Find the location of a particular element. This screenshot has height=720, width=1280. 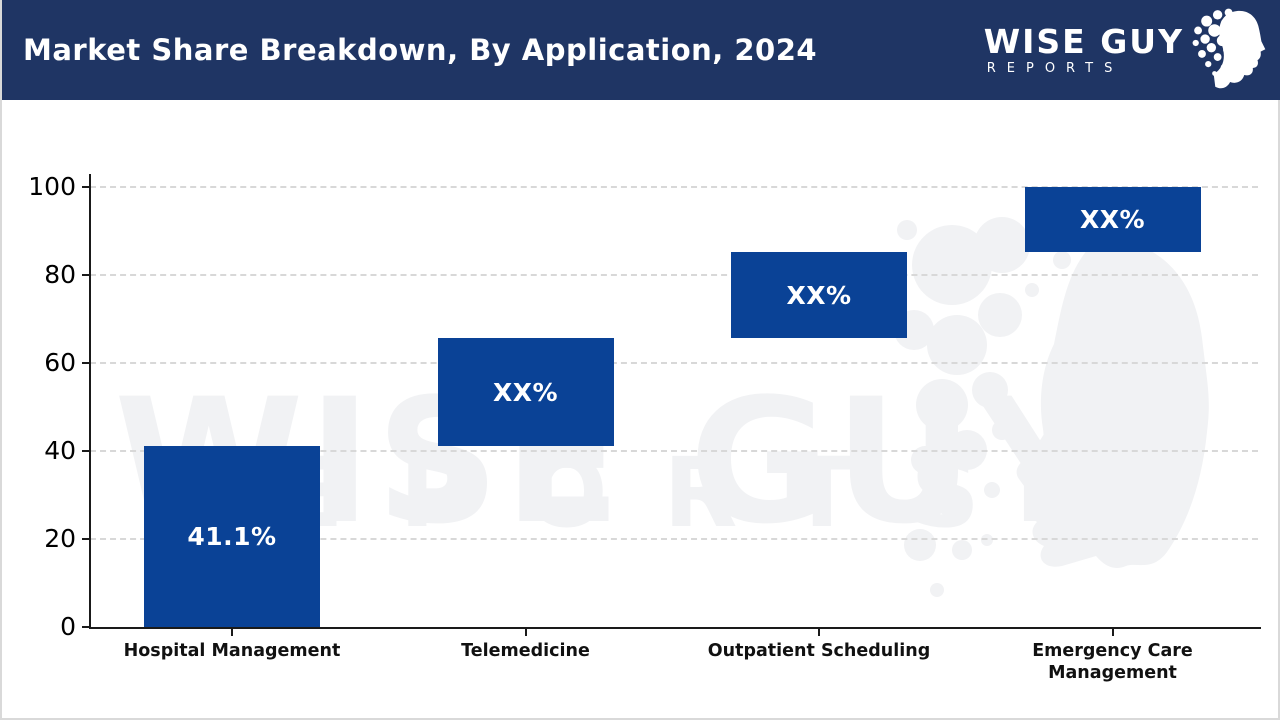

x-category-label: Emergency Care Management is located at coordinates (1112, 662).